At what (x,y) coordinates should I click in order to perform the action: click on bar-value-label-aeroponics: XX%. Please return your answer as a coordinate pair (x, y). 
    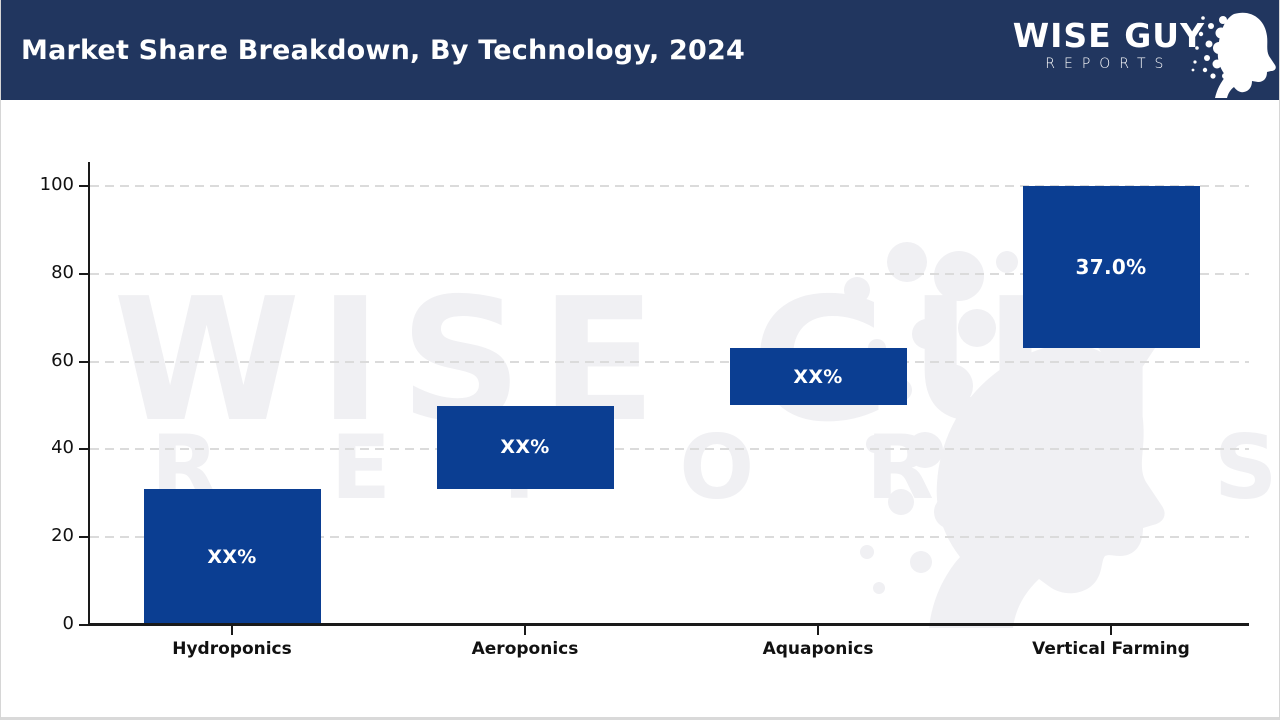
    Looking at the image, I should click on (525, 447).